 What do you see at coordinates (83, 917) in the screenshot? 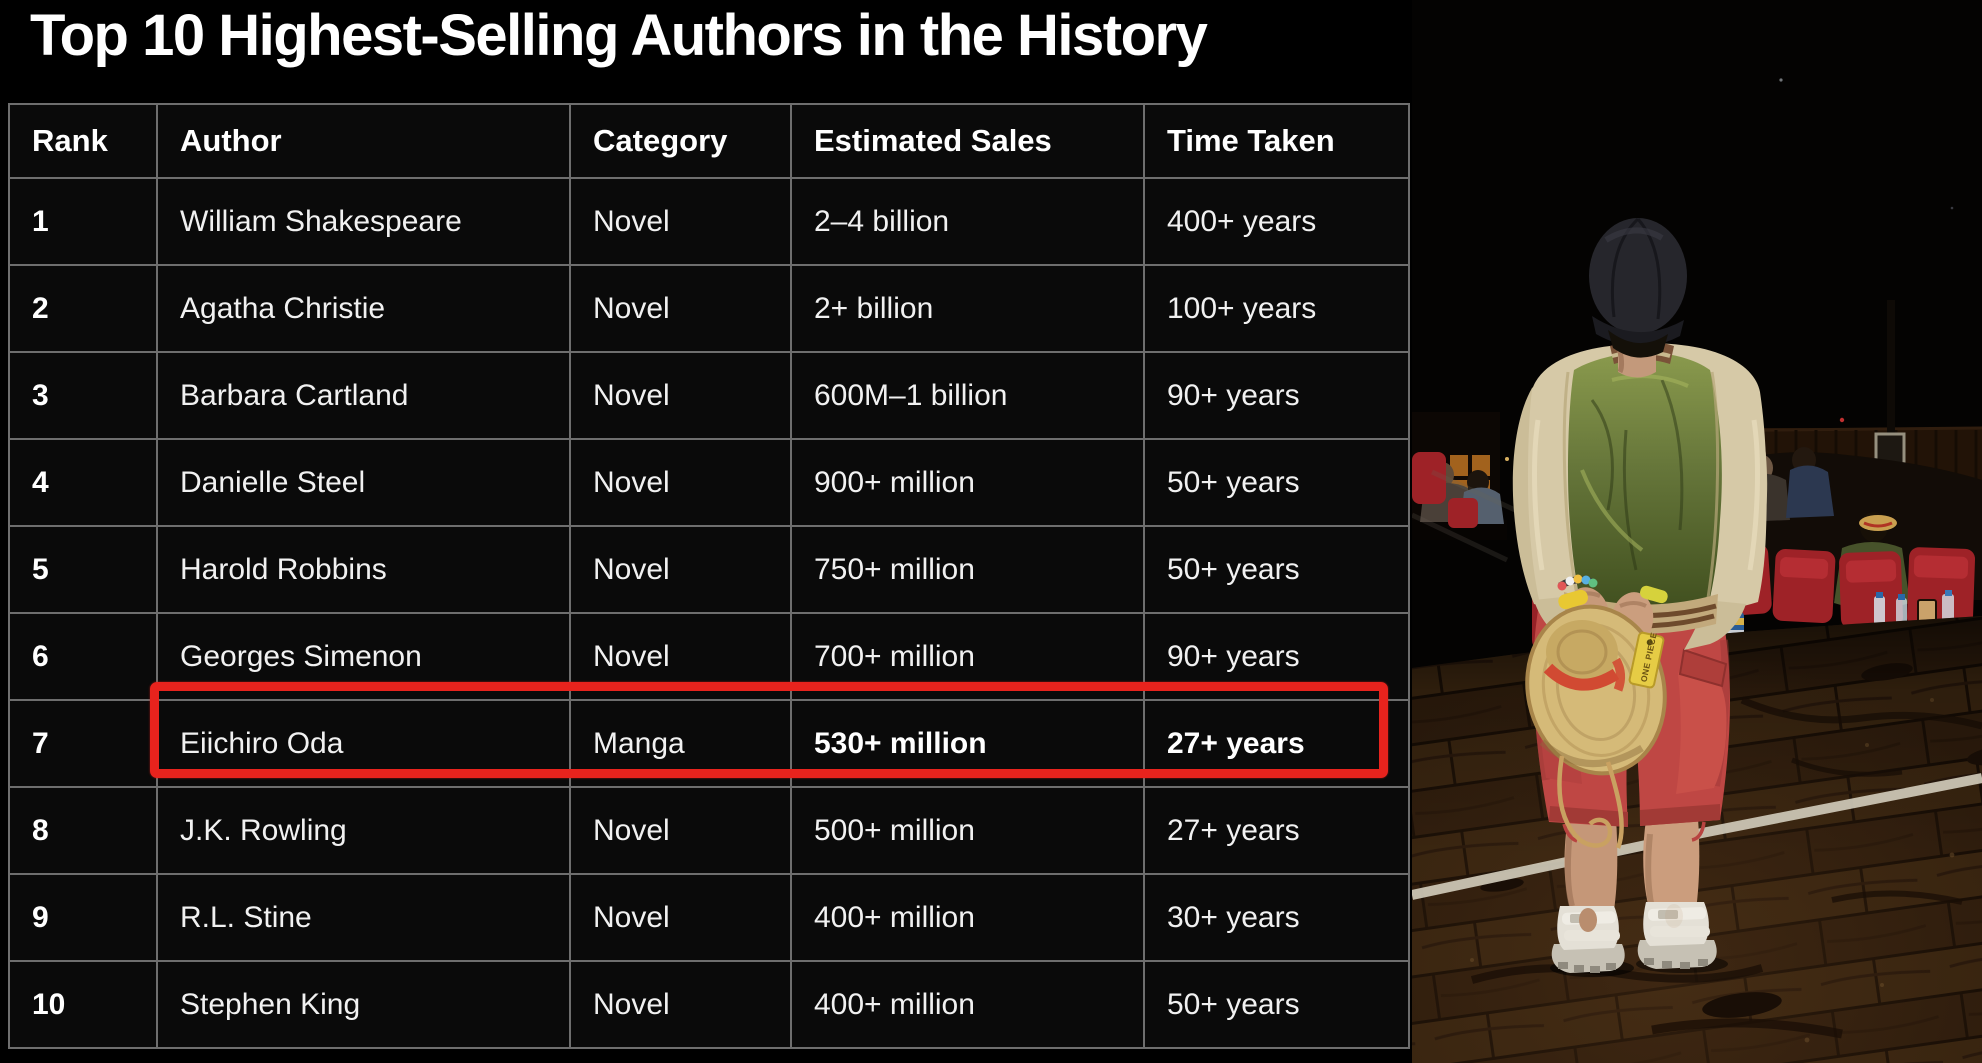
I see `cell-rank: 9` at bounding box center [83, 917].